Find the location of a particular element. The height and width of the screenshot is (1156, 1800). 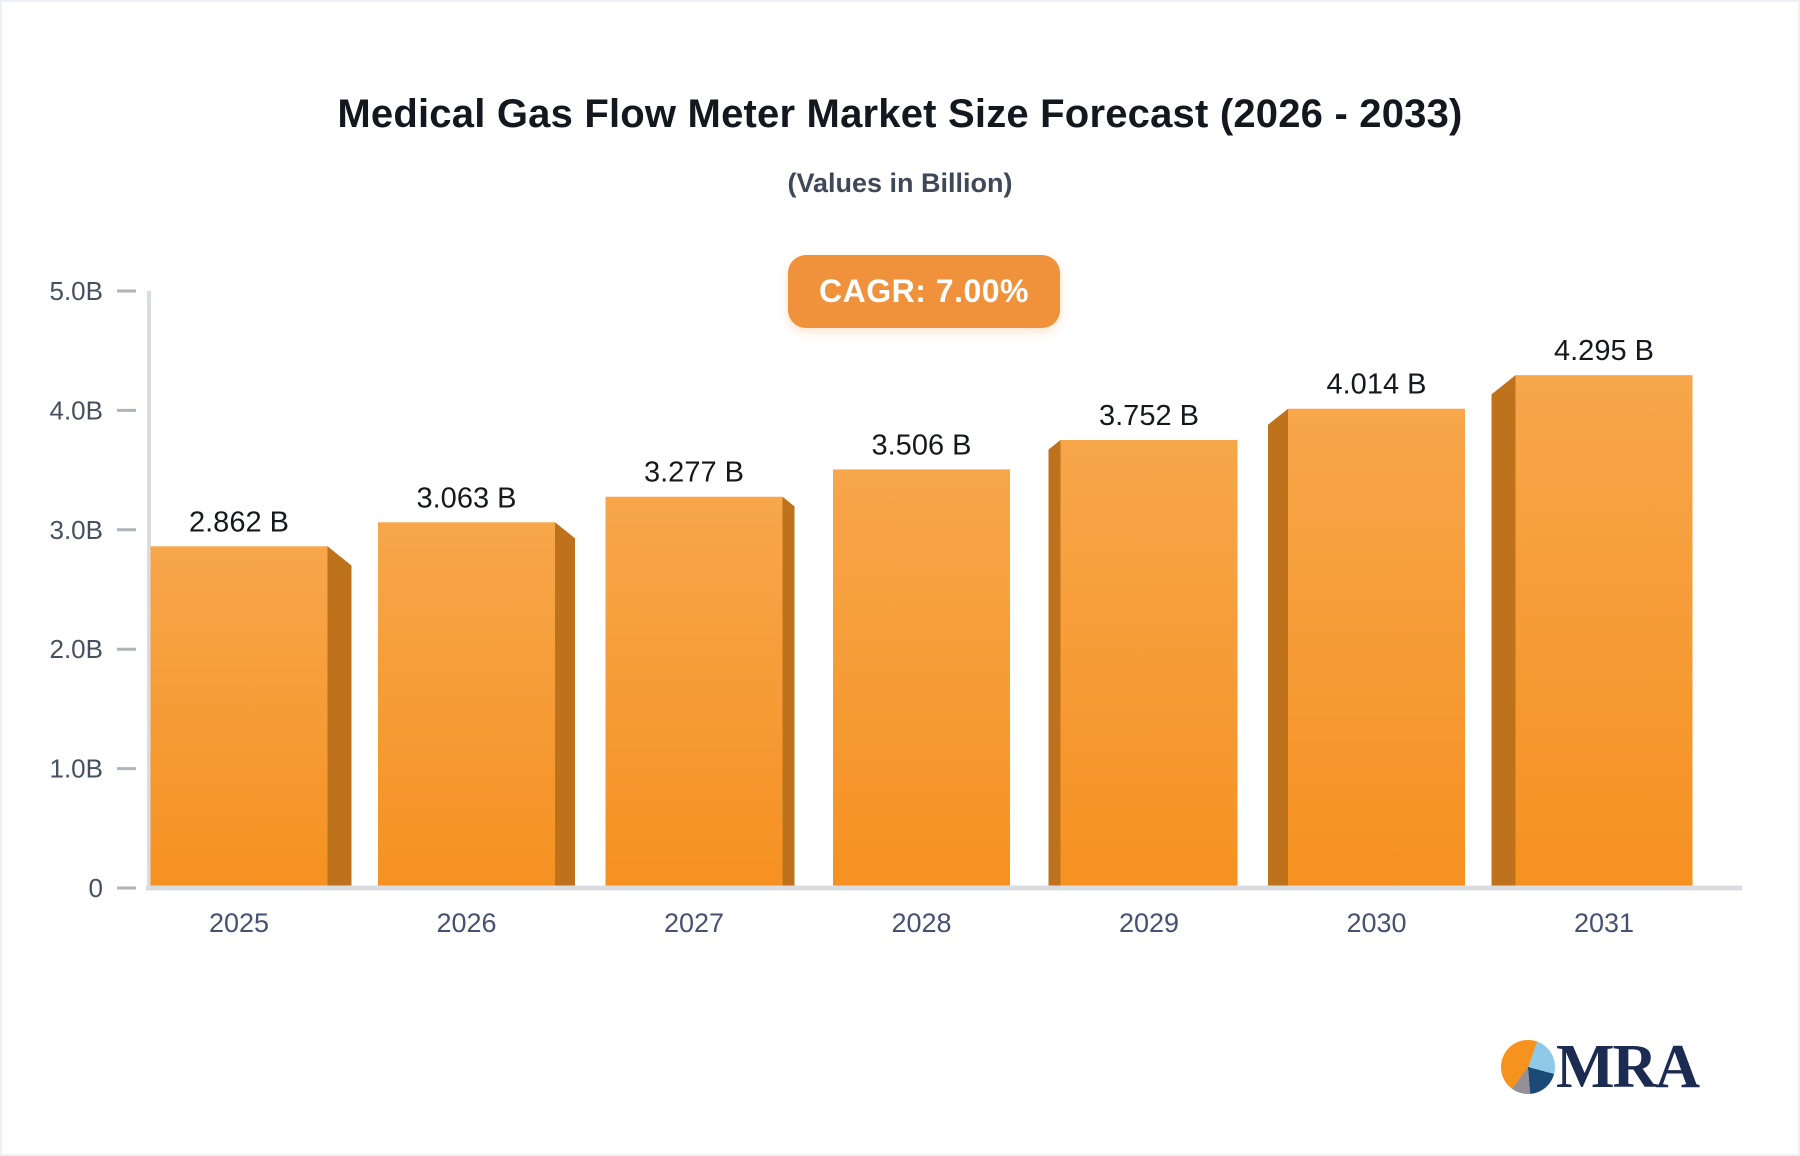

mra-logo: MRA is located at coordinates (1600, 1067).